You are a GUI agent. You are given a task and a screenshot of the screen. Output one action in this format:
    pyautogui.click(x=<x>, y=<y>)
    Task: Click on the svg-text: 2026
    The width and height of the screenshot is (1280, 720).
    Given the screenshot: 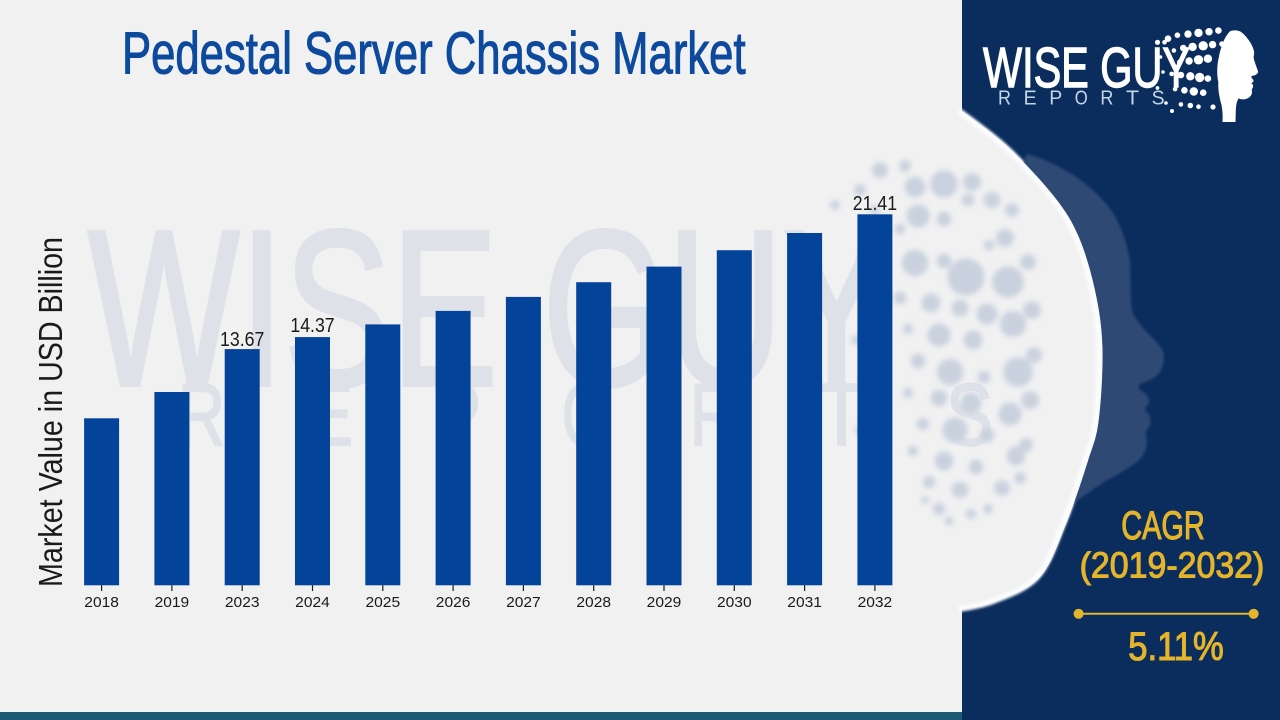 What is the action you would take?
    pyautogui.click(x=453, y=603)
    